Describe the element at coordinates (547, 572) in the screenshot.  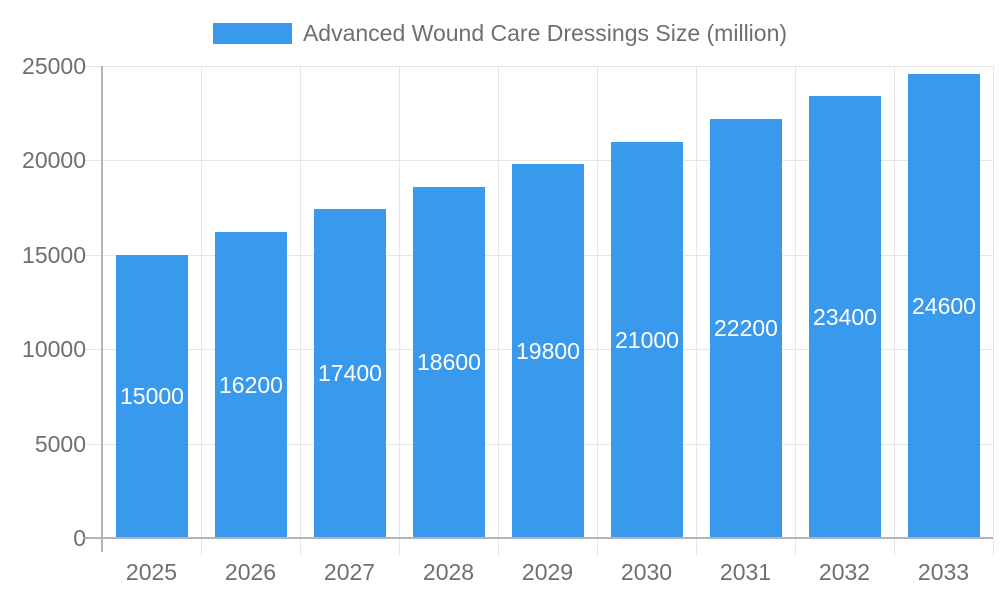
I see `x-tick-label: 2029` at that location.